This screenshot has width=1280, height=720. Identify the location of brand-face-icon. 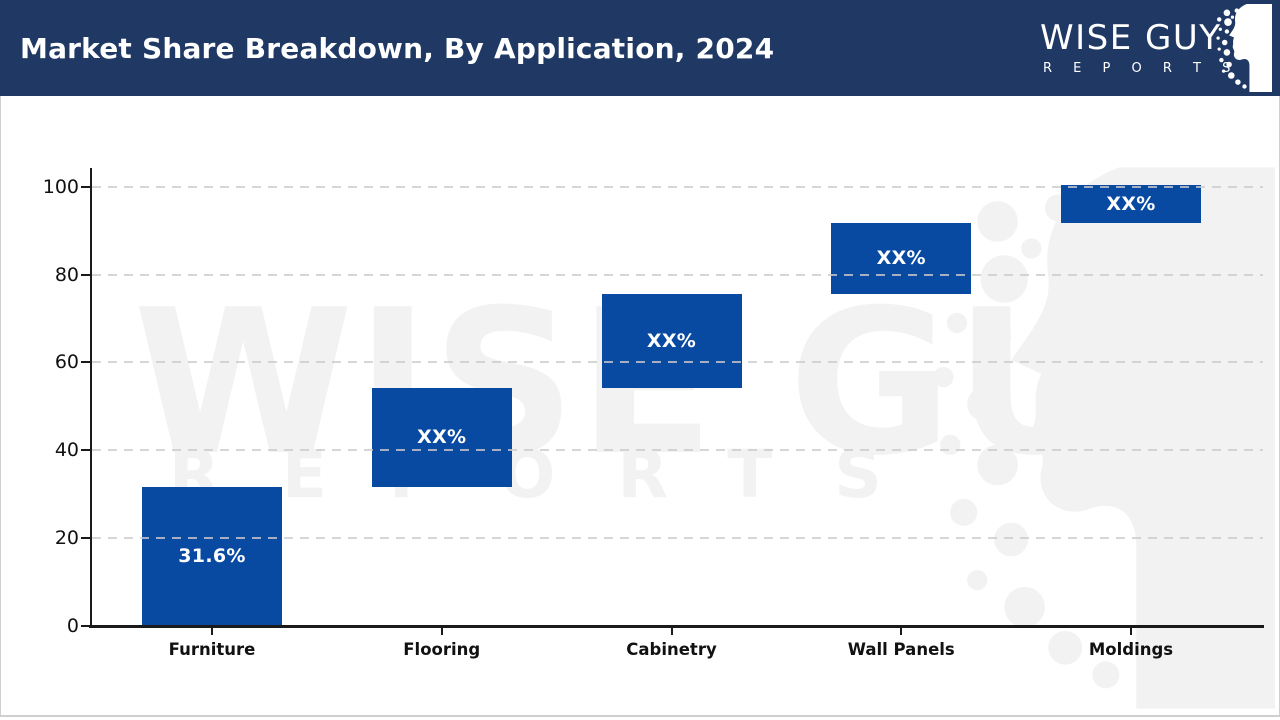
(1244, 48).